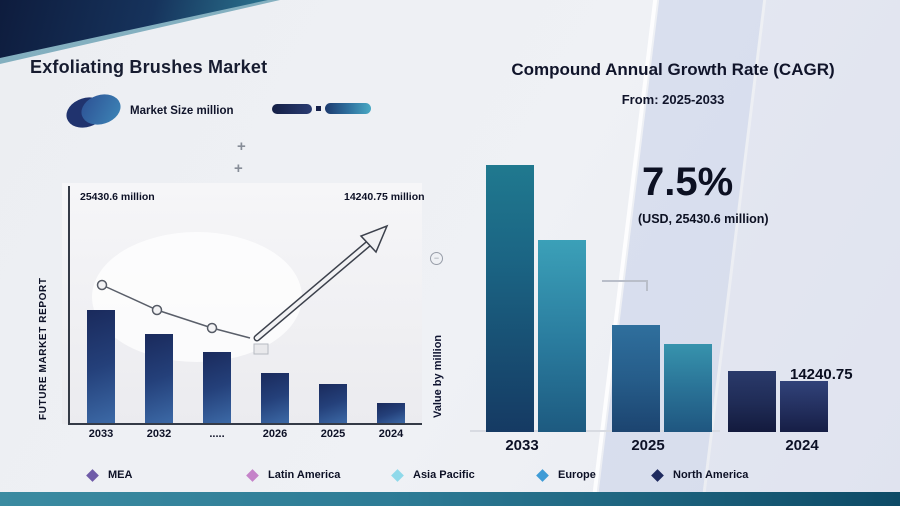  What do you see at coordinates (292, 109) in the screenshot?
I see `legend-pill-dark-icon` at bounding box center [292, 109].